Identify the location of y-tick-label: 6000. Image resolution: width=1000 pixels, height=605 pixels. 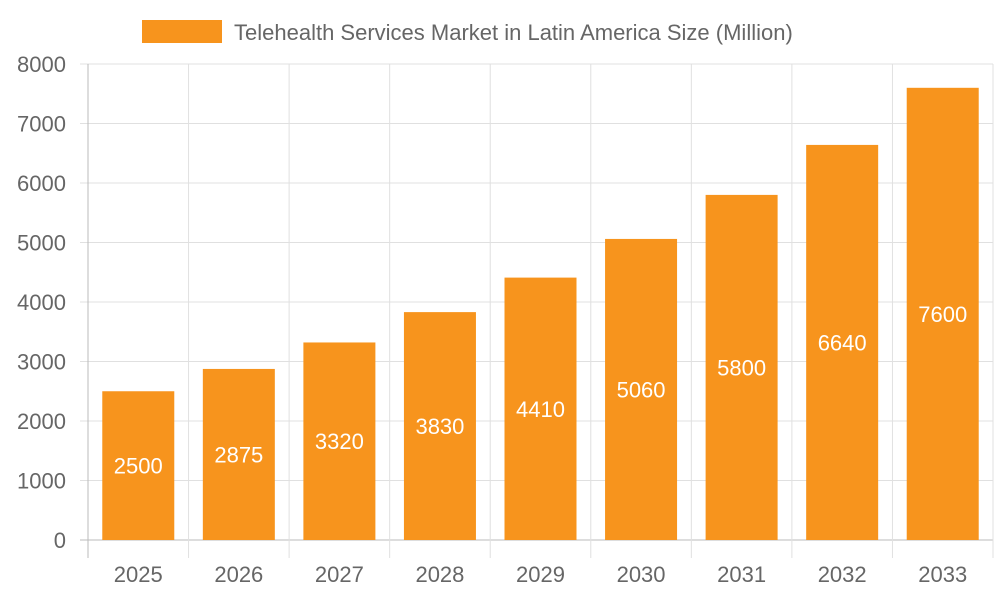
(41, 183).